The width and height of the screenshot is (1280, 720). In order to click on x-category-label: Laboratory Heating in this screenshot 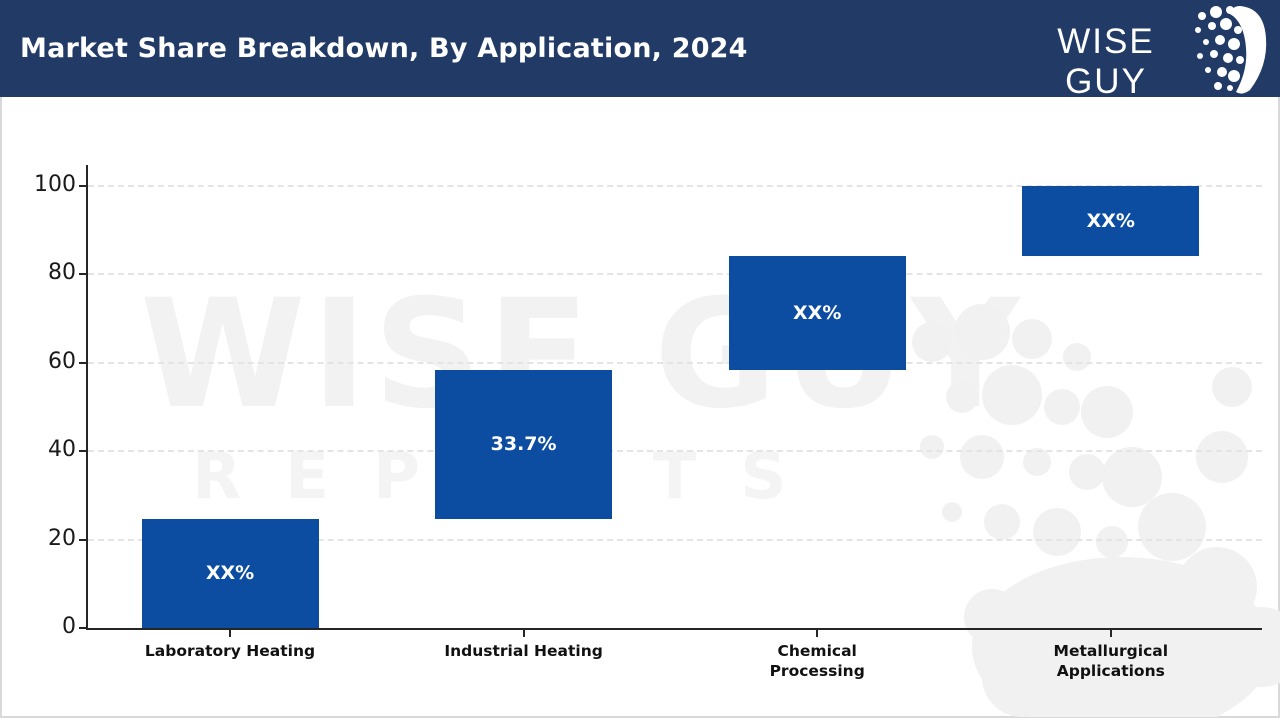, I will do `click(230, 651)`.